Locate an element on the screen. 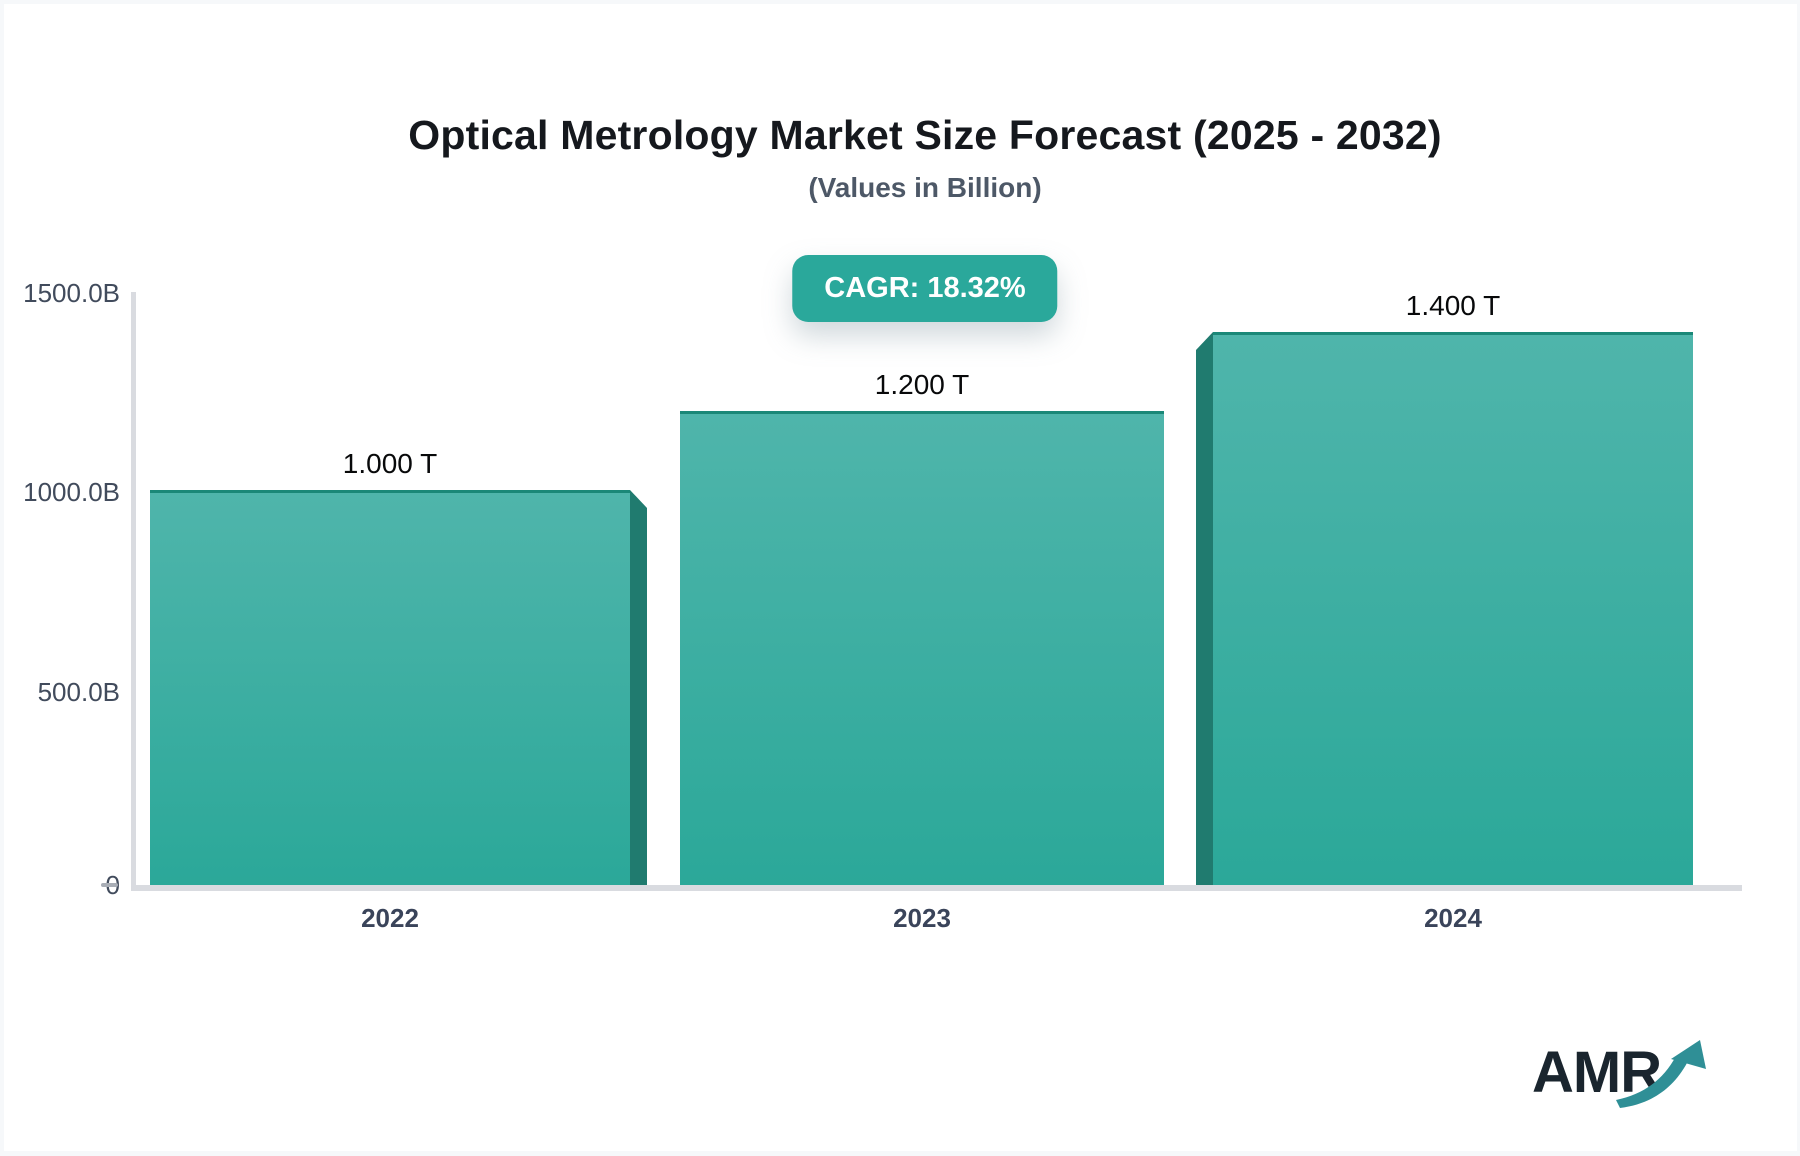 This screenshot has width=1800, height=1156. y-axis-line is located at coordinates (133, 590).